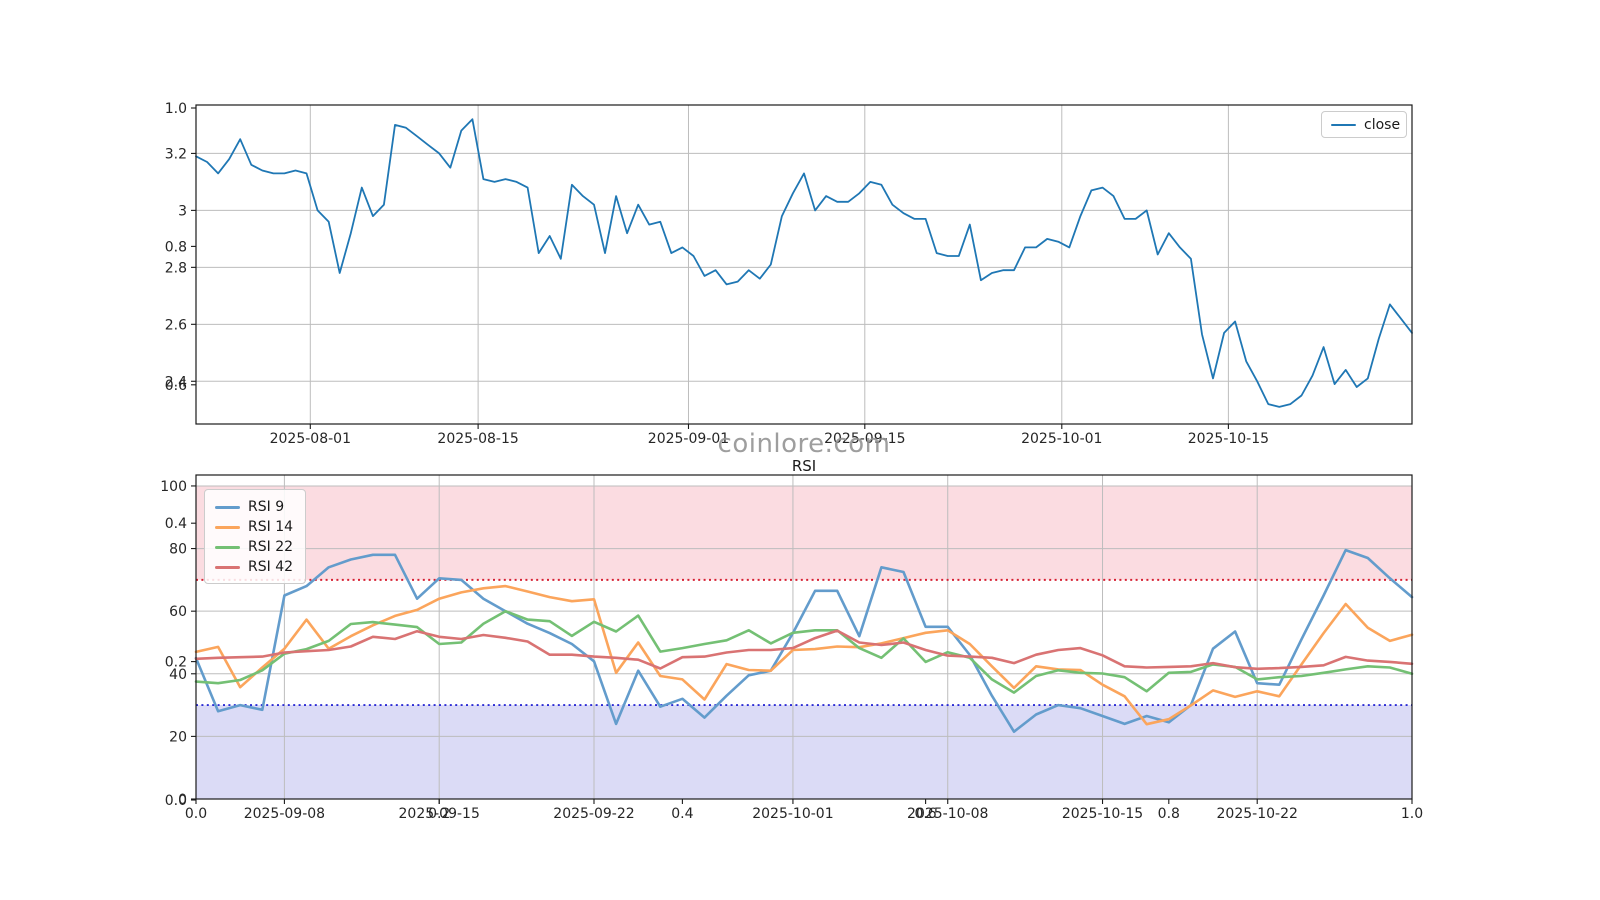 This screenshot has height=900, width=1600. I want to click on rsi-14-series-line, so click(804, 655).